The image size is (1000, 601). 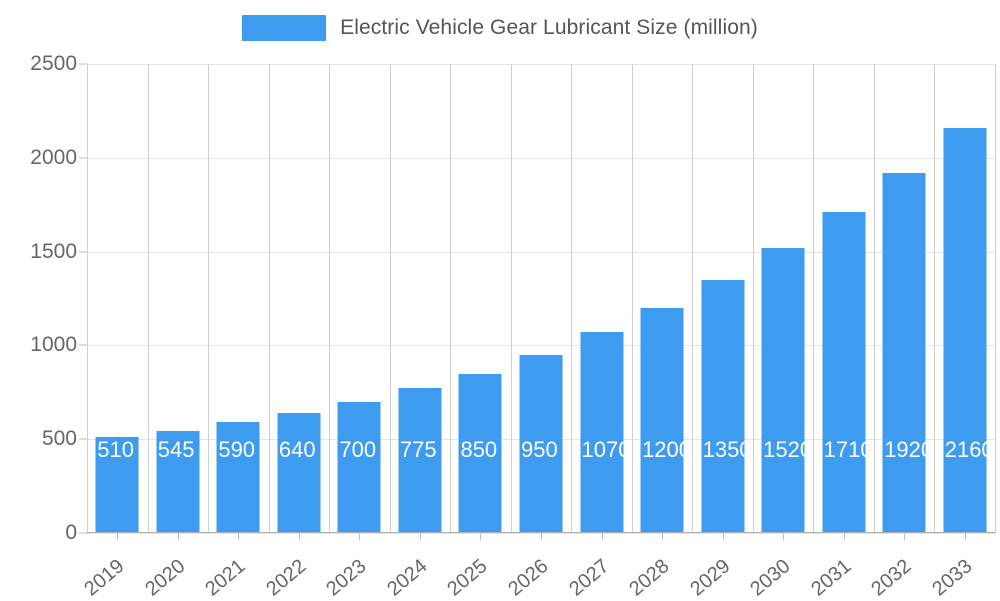 What do you see at coordinates (53, 251) in the screenshot?
I see `y-axis-tick-label: 1500` at bounding box center [53, 251].